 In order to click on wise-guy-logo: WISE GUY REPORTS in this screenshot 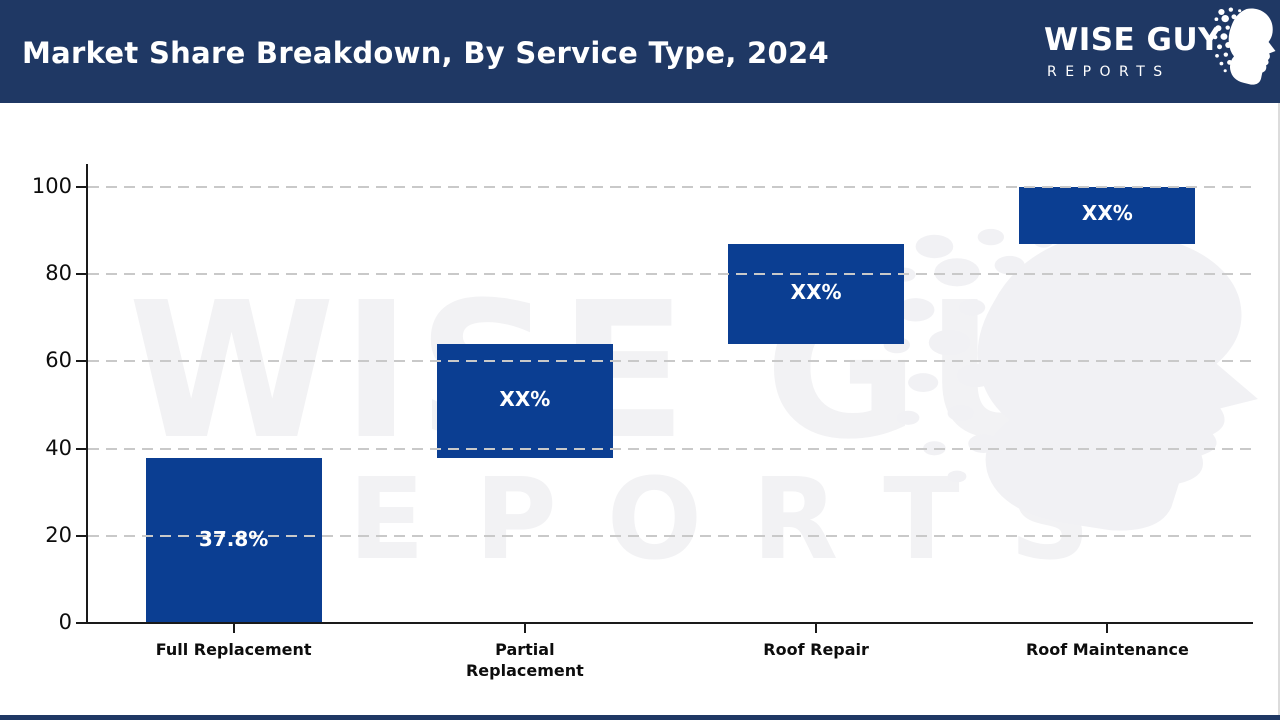, I will do `click(1153, 52)`.